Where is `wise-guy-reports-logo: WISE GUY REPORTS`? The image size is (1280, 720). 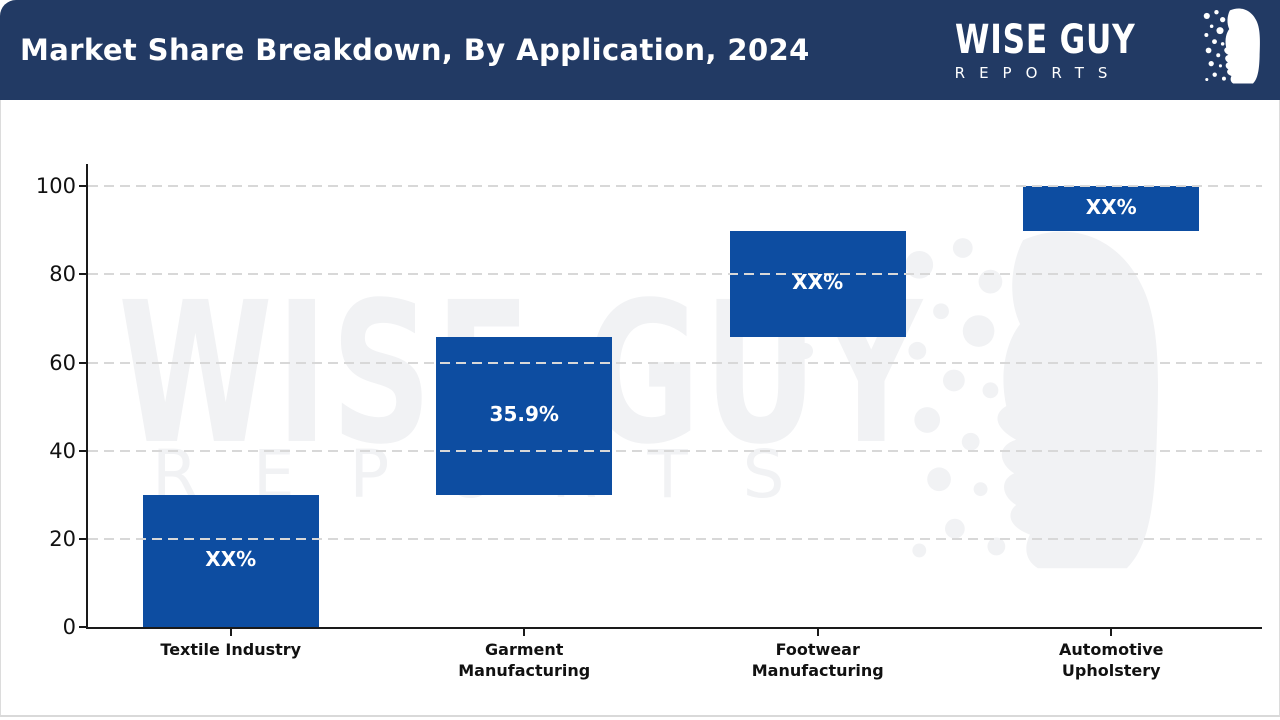
wise-guy-reports-logo: WISE GUY REPORTS is located at coordinates (1114, 50).